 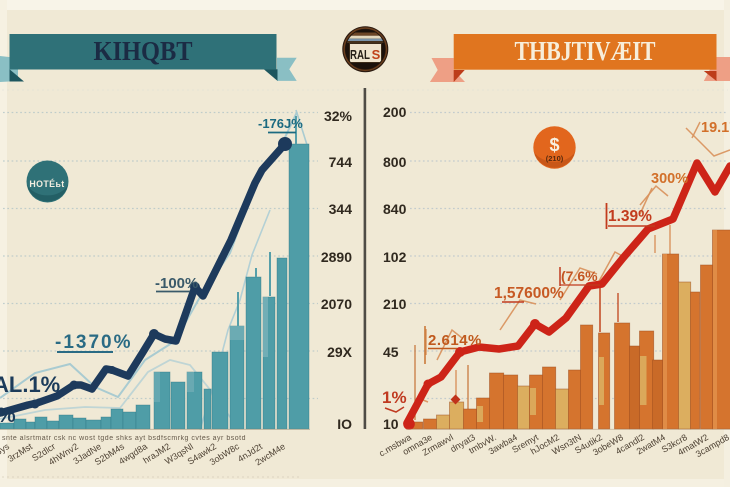 What do you see at coordinates (340, 352) in the screenshot?
I see `svg-text: 29X` at bounding box center [340, 352].